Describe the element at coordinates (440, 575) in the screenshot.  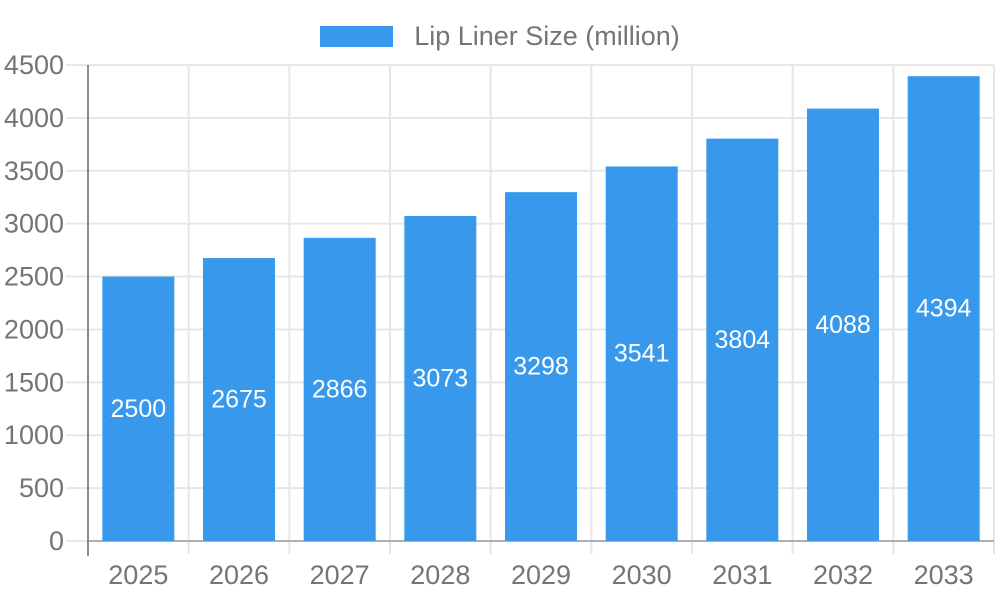
I see `x-tick-label: 2028` at that location.